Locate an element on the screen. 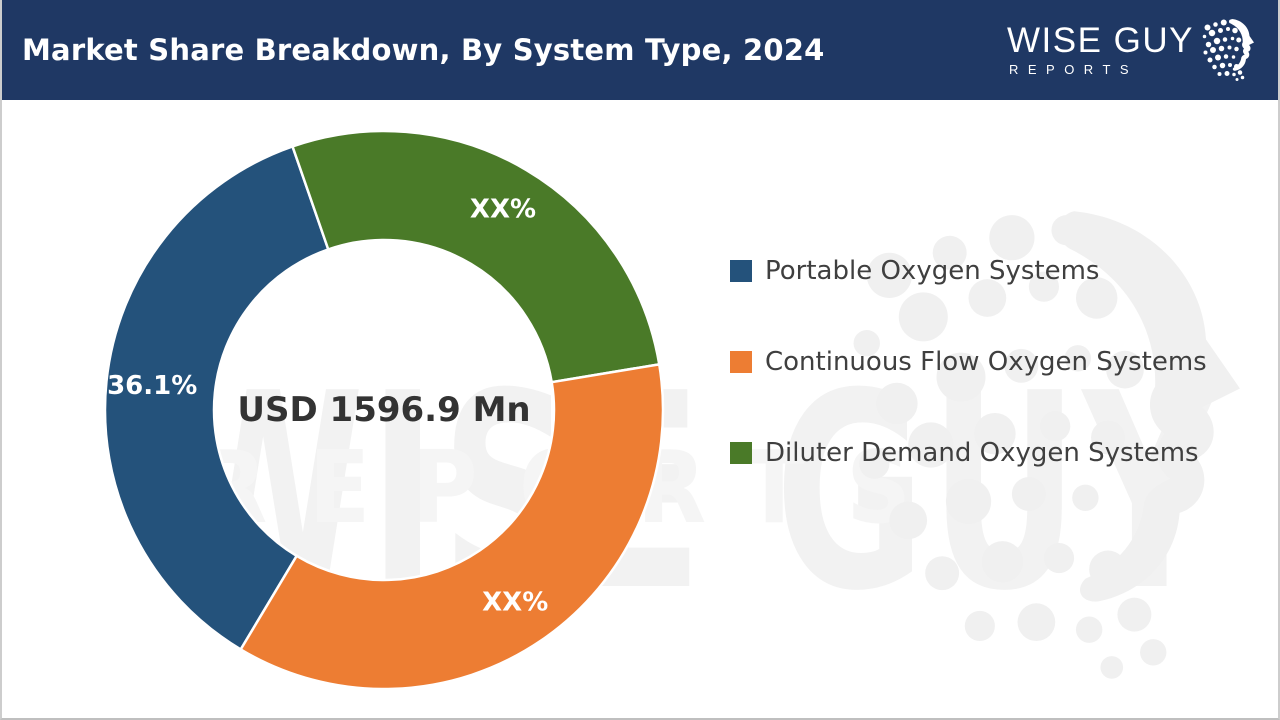  wise-guy-logo: WISE GUY REPORTS is located at coordinates (1133, 50).